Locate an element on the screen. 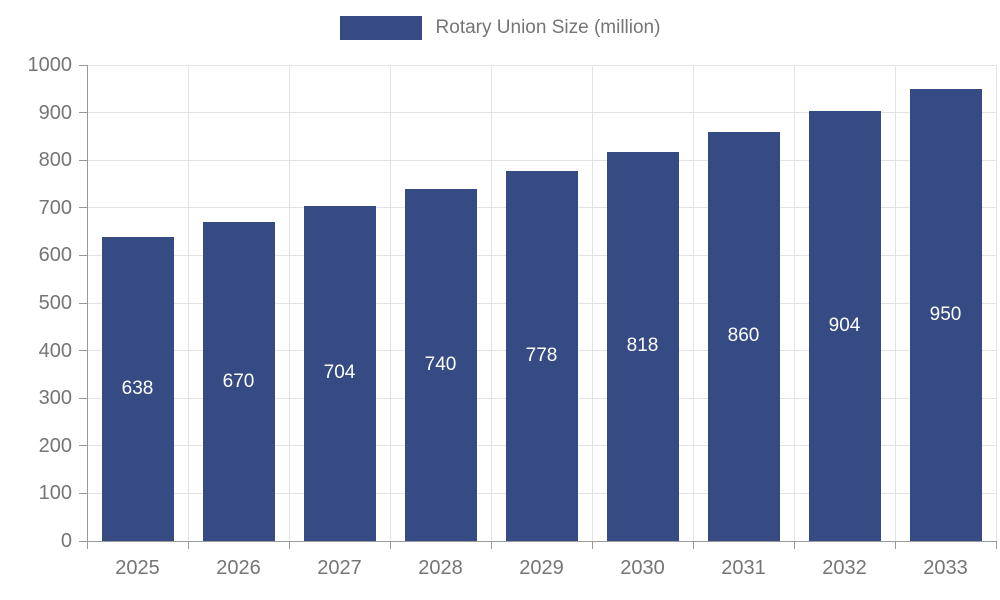 This screenshot has height=600, width=1000. legend-swatch is located at coordinates (380, 28).